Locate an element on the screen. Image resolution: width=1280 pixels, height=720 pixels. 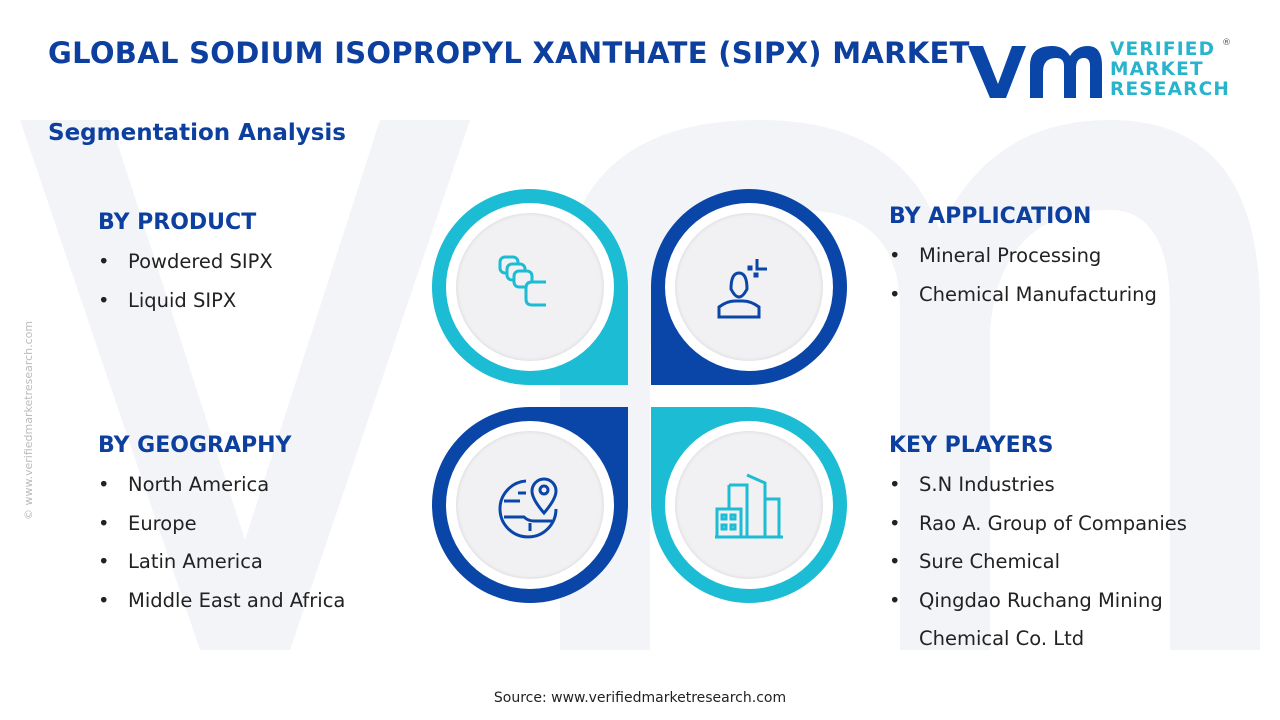
geography-drop is located at coordinates (530, 505).